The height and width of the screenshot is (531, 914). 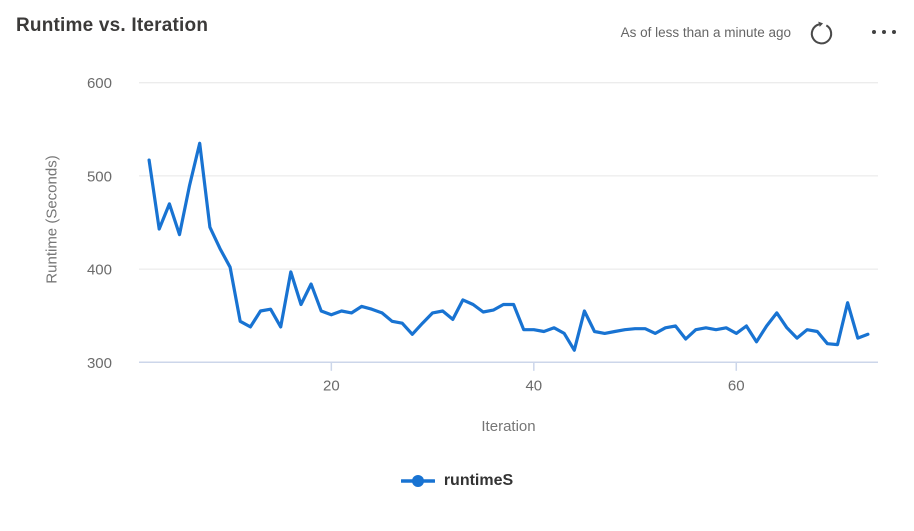 I want to click on chart-legend: runtimeS, so click(x=457, y=481).